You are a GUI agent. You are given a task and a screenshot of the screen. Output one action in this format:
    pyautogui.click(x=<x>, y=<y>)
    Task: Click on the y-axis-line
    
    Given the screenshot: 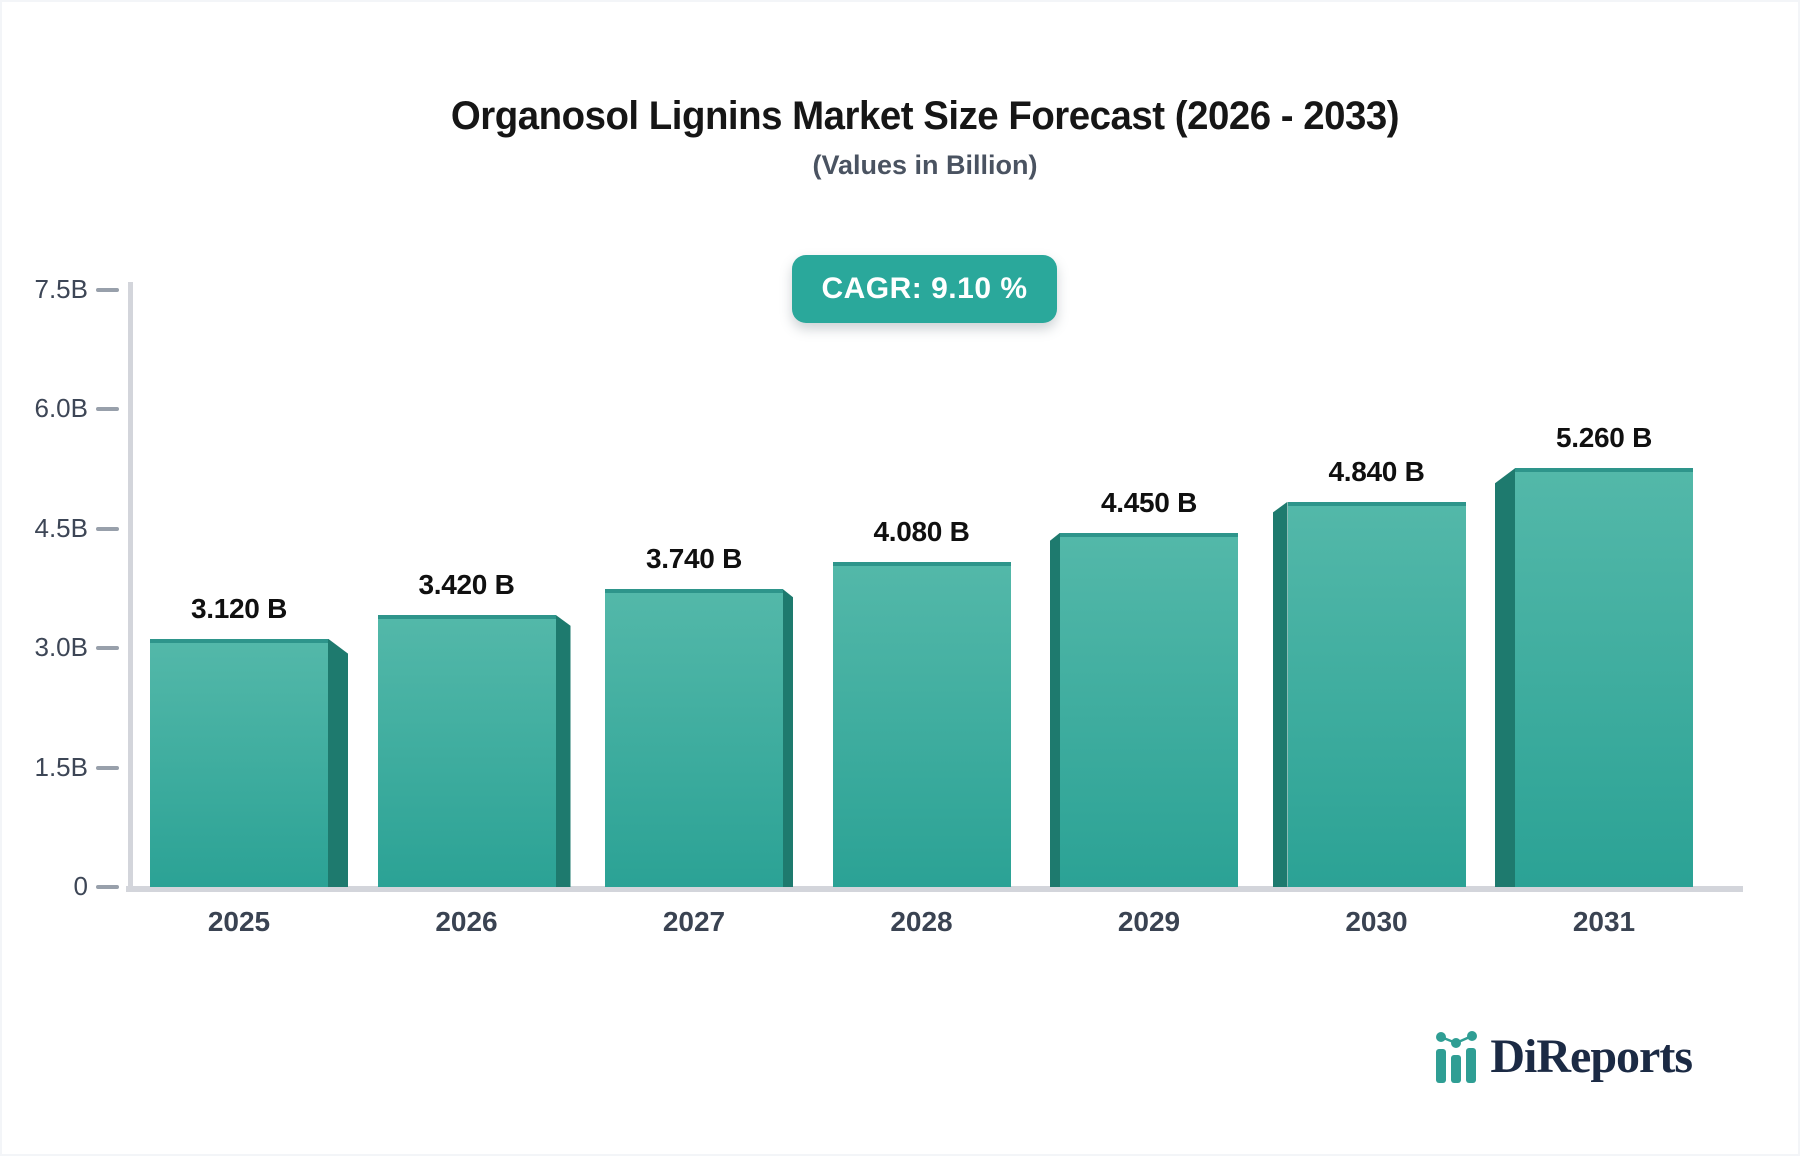 What is the action you would take?
    pyautogui.click(x=130, y=586)
    